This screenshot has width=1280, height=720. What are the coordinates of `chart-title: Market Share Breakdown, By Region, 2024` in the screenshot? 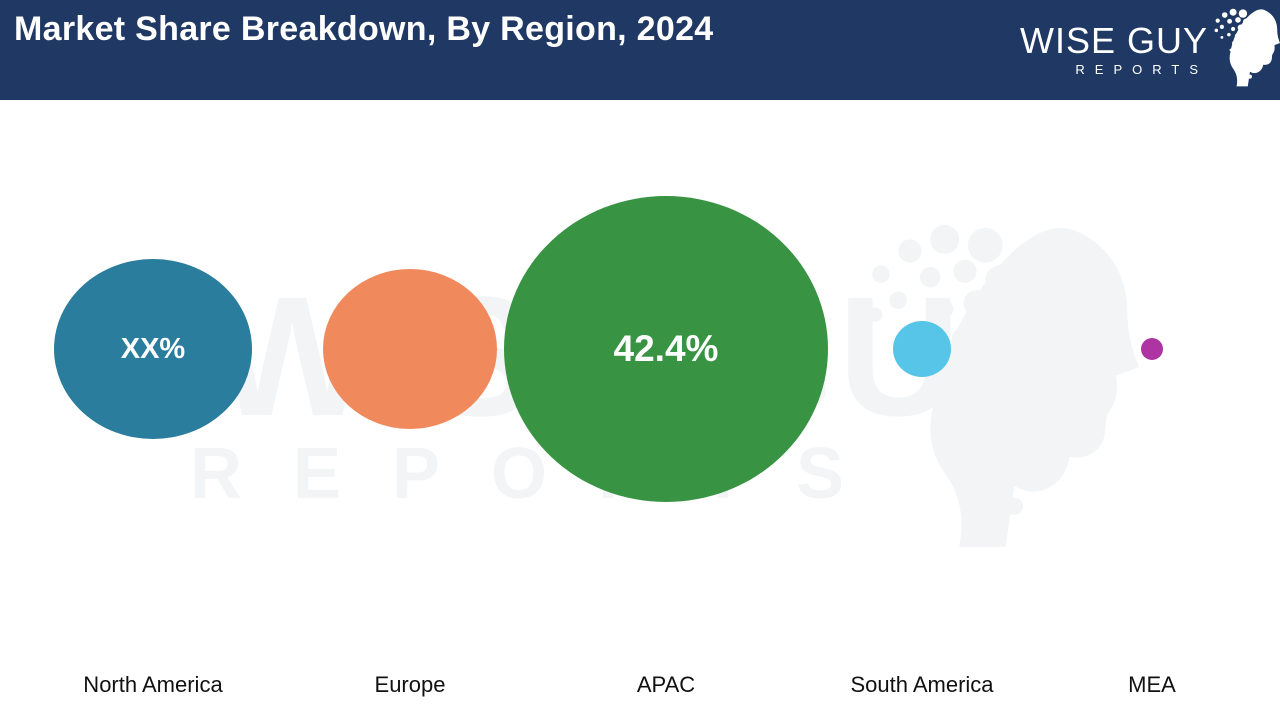 It's located at (364, 29).